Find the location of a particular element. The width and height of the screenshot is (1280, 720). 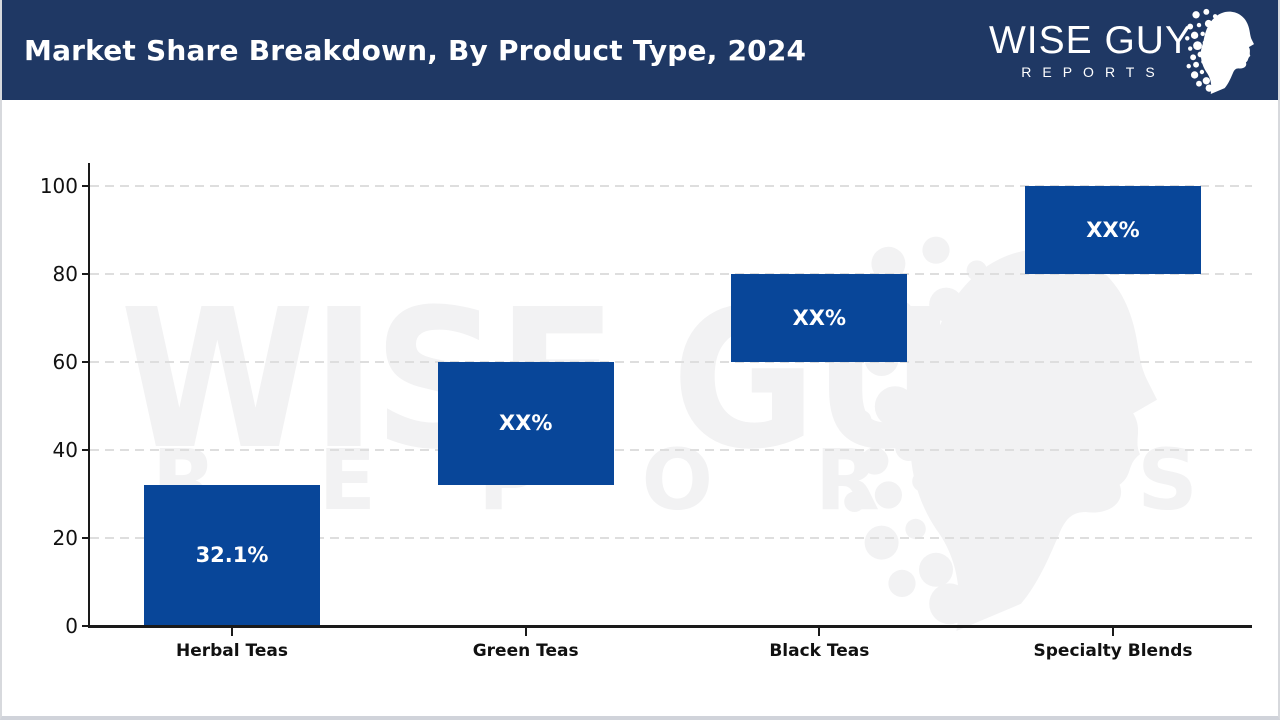

x-tick-mark-herbal-teas is located at coordinates (232, 632).